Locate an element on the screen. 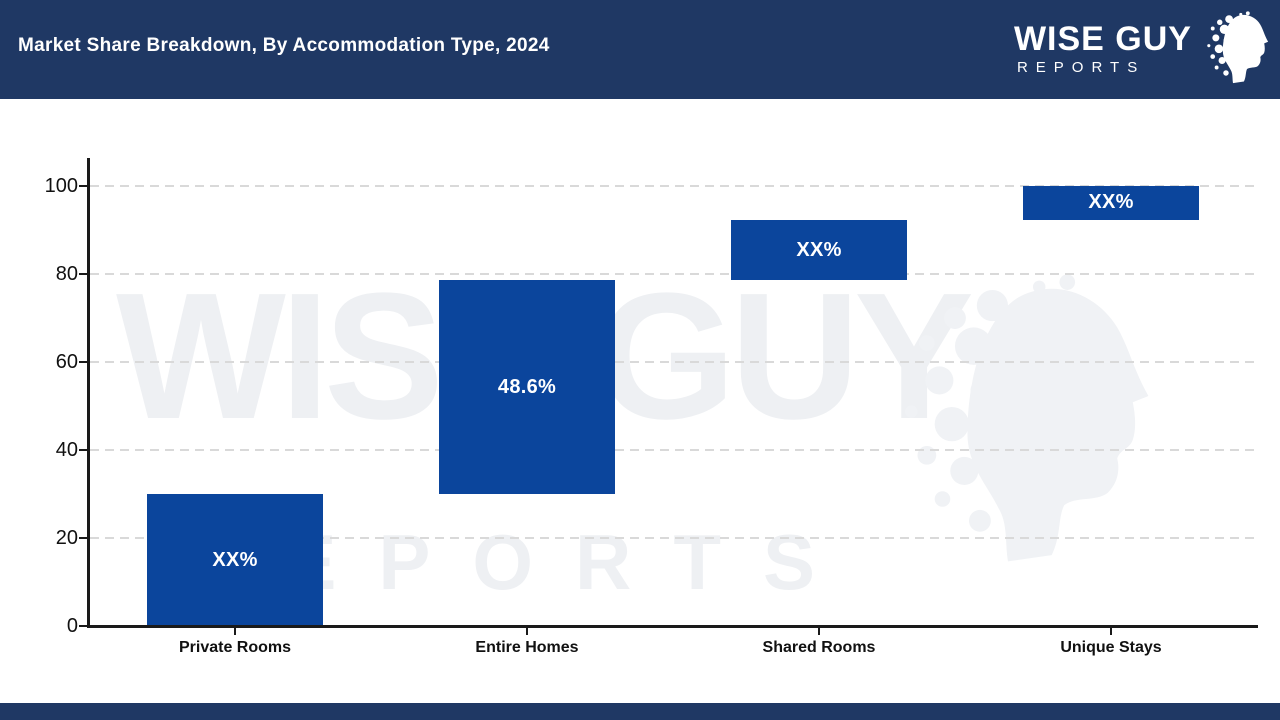 Image resolution: width=1280 pixels, height=720 pixels. x-axis-category-label: Entire Homes is located at coordinates (527, 647).